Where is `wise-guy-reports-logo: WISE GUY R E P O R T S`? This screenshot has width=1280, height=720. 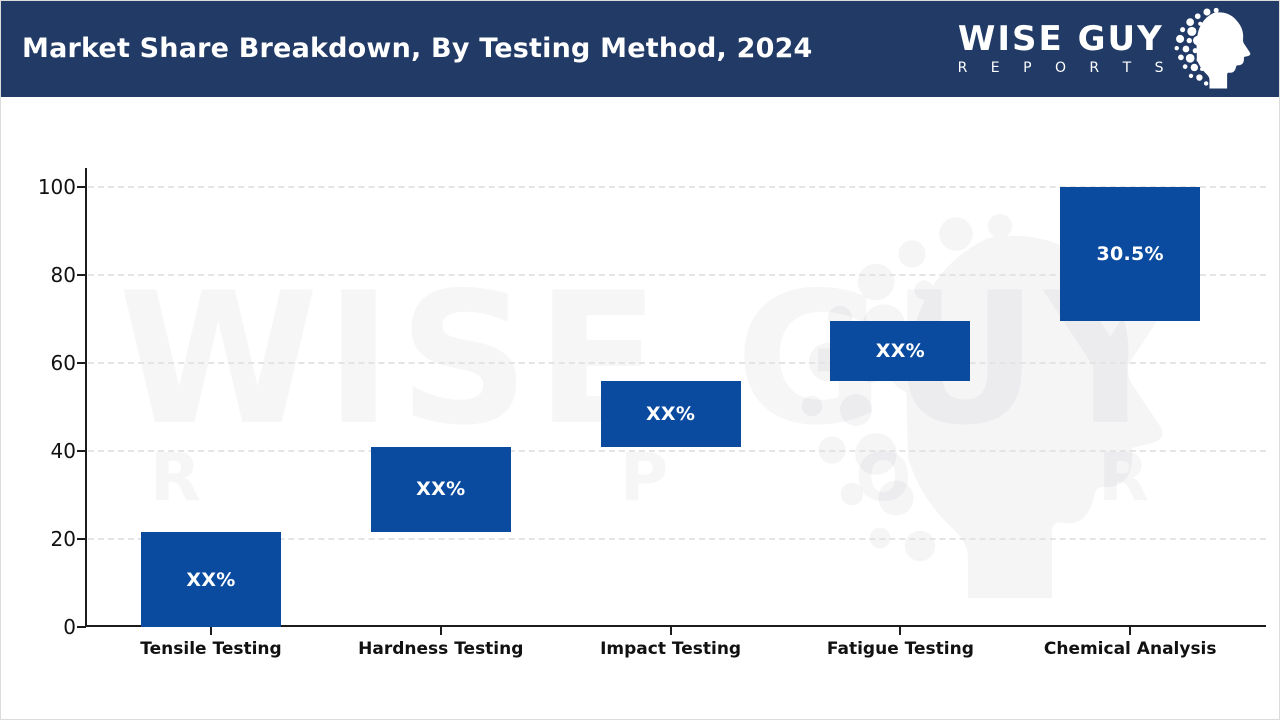
wise-guy-reports-logo: WISE GUY R E P O R T S is located at coordinates (1106, 49).